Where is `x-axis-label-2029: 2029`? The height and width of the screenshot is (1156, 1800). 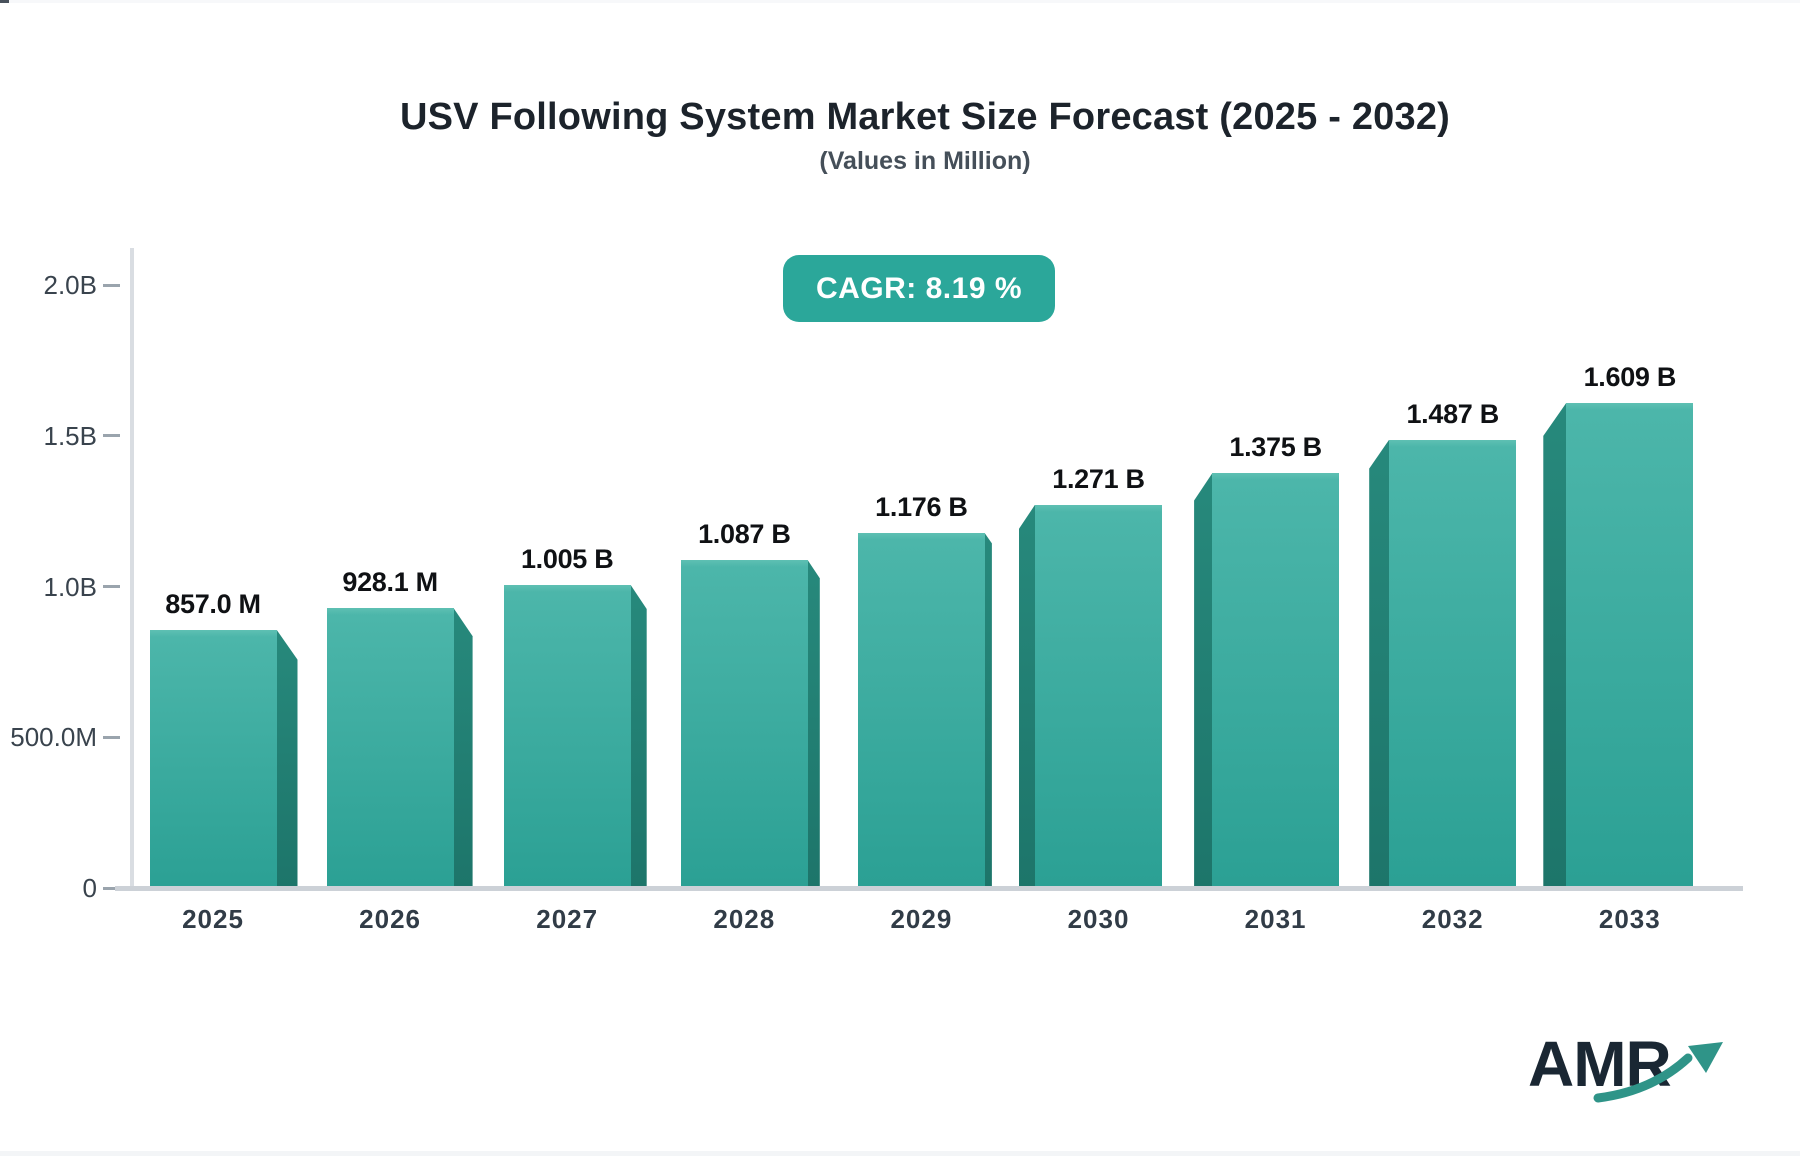 x-axis-label-2029: 2029 is located at coordinates (921, 919).